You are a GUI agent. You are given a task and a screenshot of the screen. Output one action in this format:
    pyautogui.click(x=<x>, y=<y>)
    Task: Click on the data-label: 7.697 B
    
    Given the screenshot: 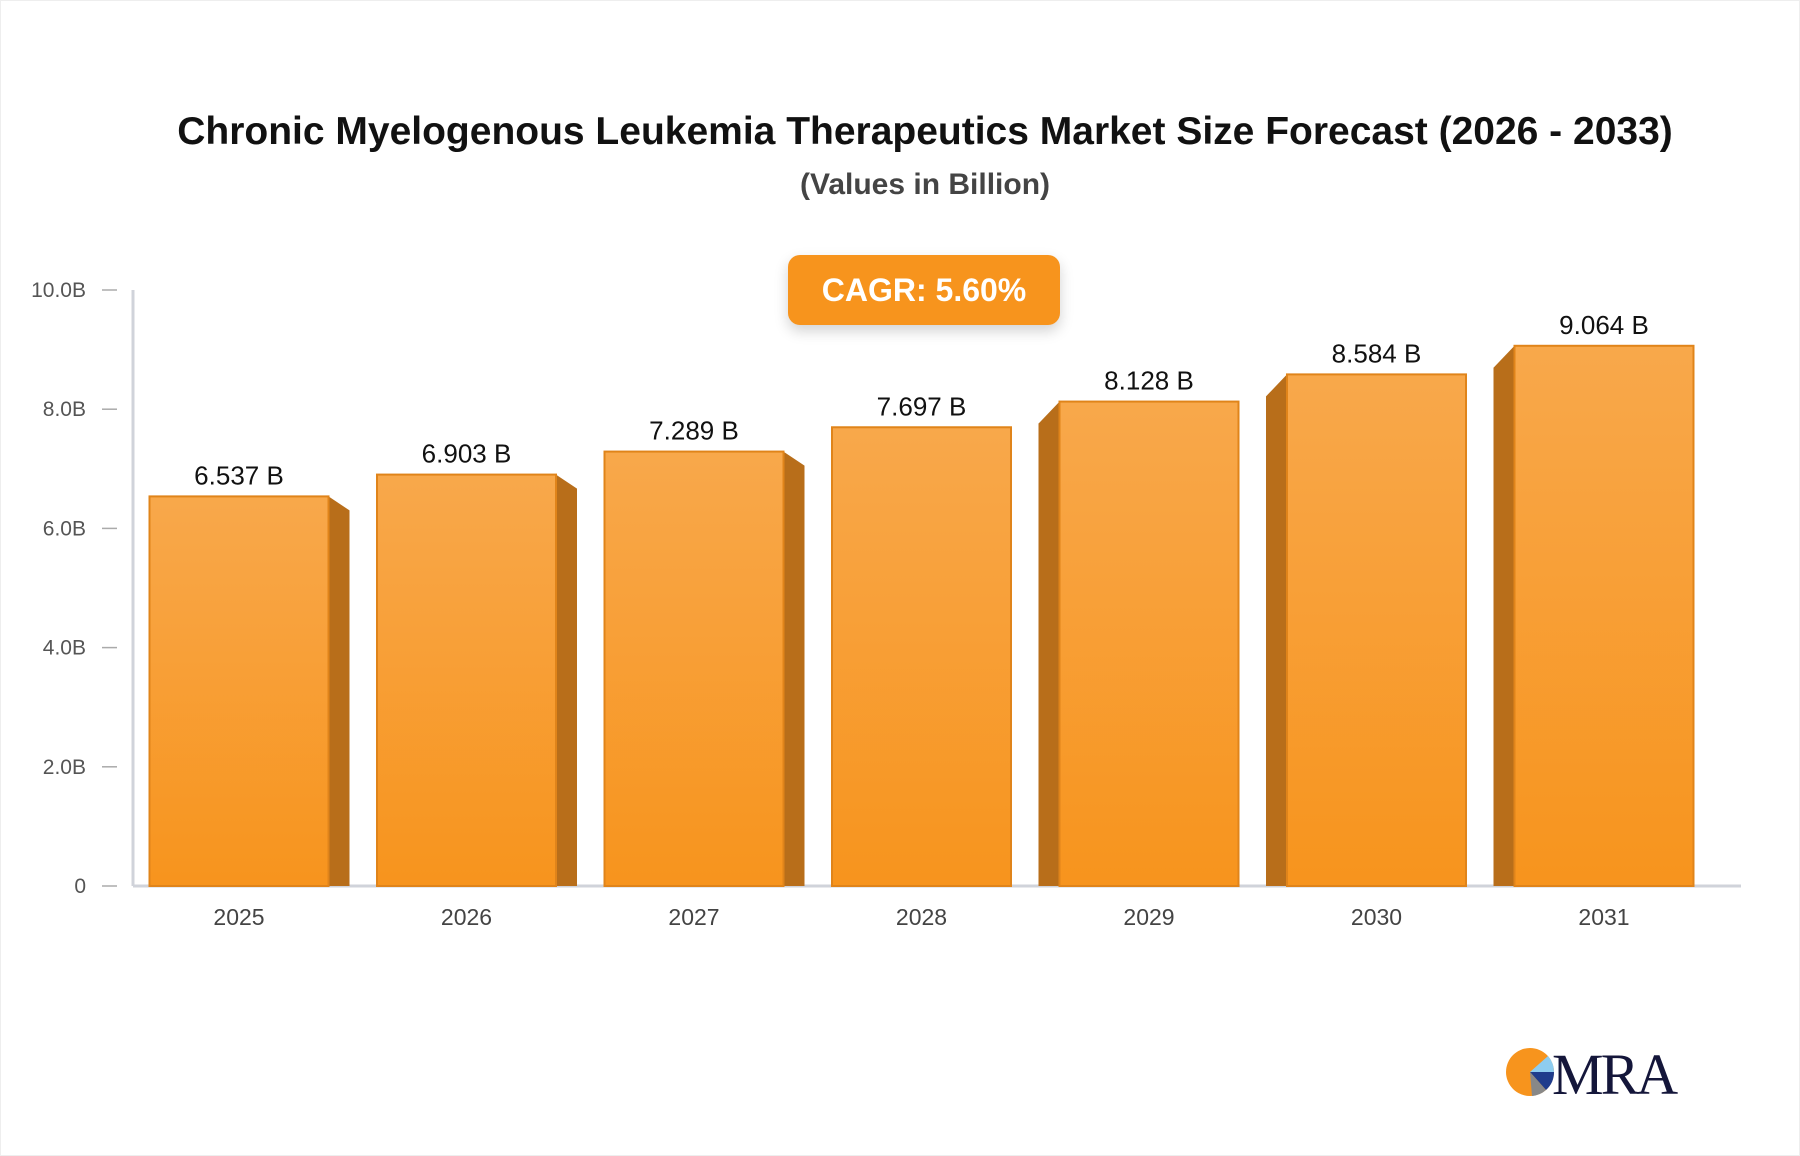 What is the action you would take?
    pyautogui.click(x=922, y=406)
    